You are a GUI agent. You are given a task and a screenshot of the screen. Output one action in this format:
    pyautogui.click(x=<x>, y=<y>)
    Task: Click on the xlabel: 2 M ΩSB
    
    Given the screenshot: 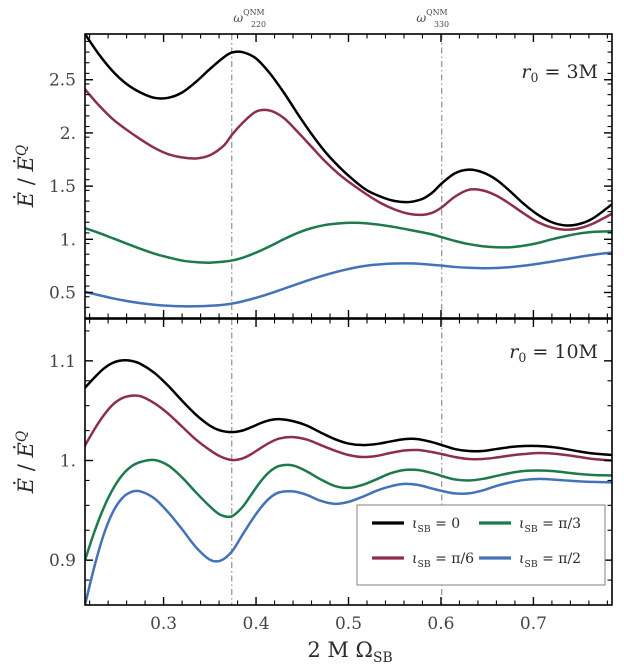 What is the action you would take?
    pyautogui.click(x=349, y=651)
    